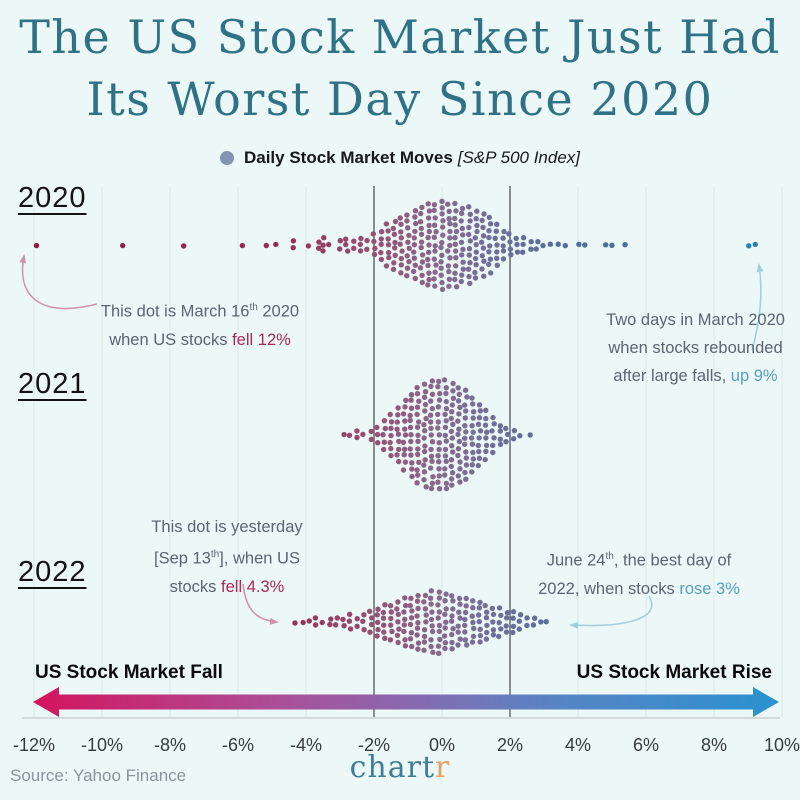 The height and width of the screenshot is (800, 800). I want to click on x-tick-label: -6%, so click(237, 745).